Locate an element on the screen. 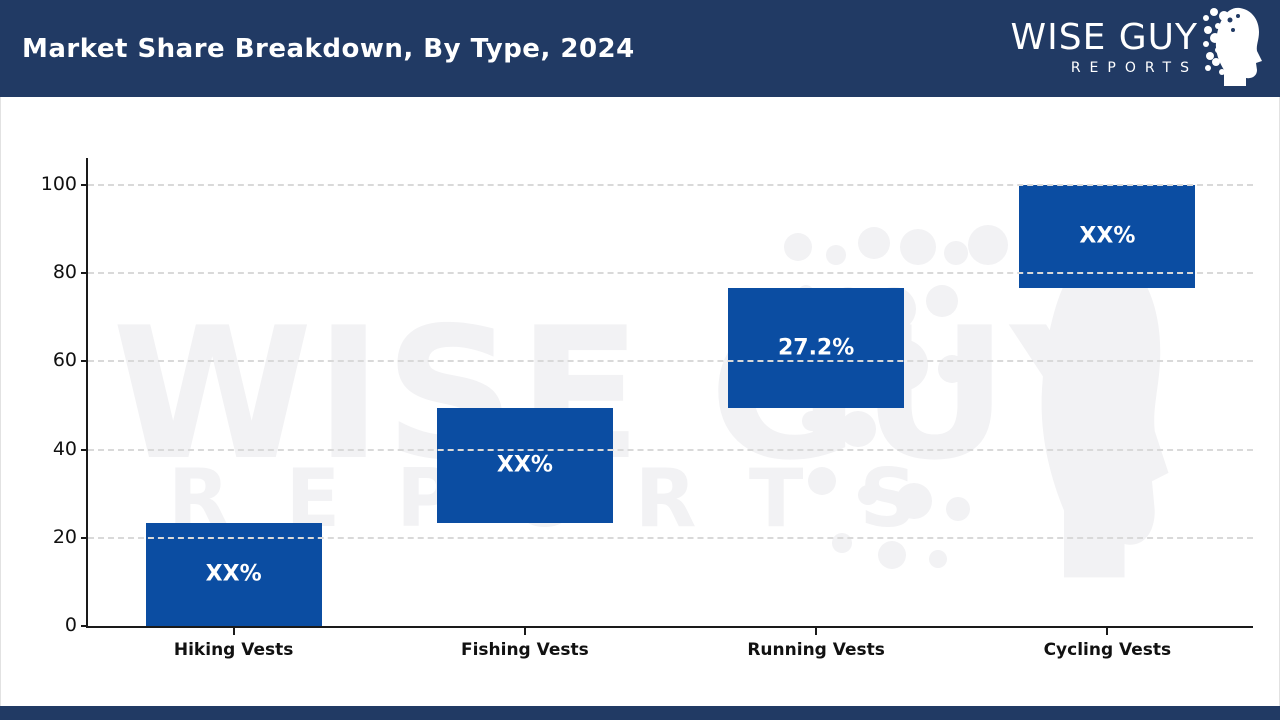 The image size is (1280, 720). bar-fishing-vests is located at coordinates (524, 465).